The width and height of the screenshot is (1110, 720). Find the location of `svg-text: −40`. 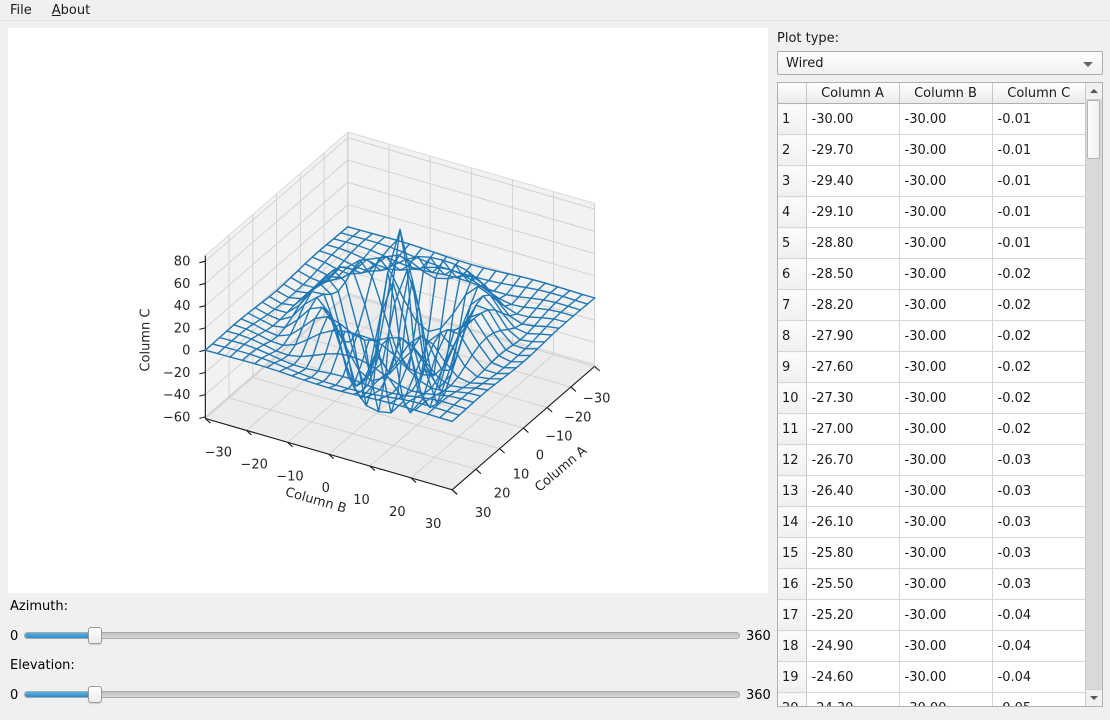

svg-text: −40 is located at coordinates (176, 395).